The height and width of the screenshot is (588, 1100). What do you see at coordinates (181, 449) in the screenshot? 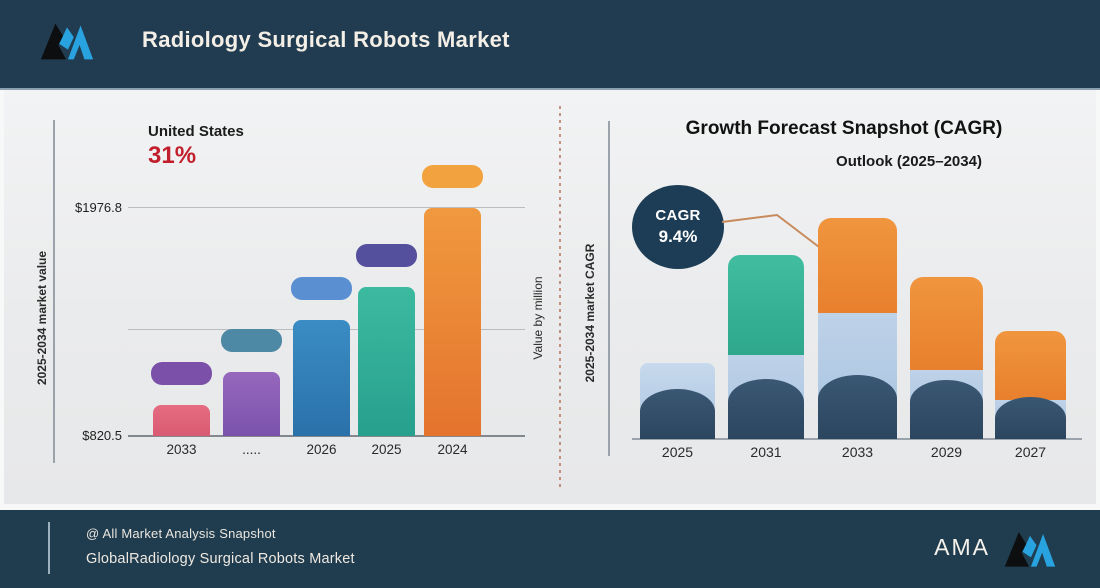
I see `us-x-label-2033: 2033` at bounding box center [181, 449].